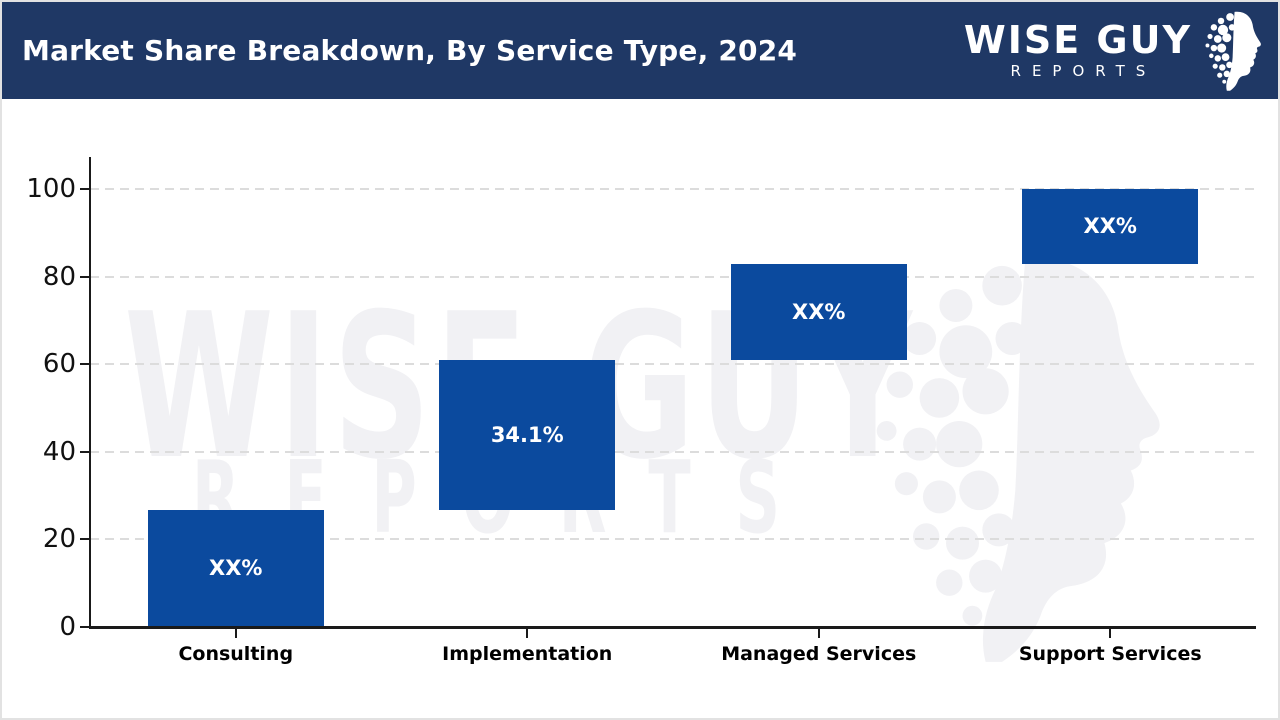  What do you see at coordinates (59, 539) in the screenshot?
I see `y-axis-tick-label: 20` at bounding box center [59, 539].